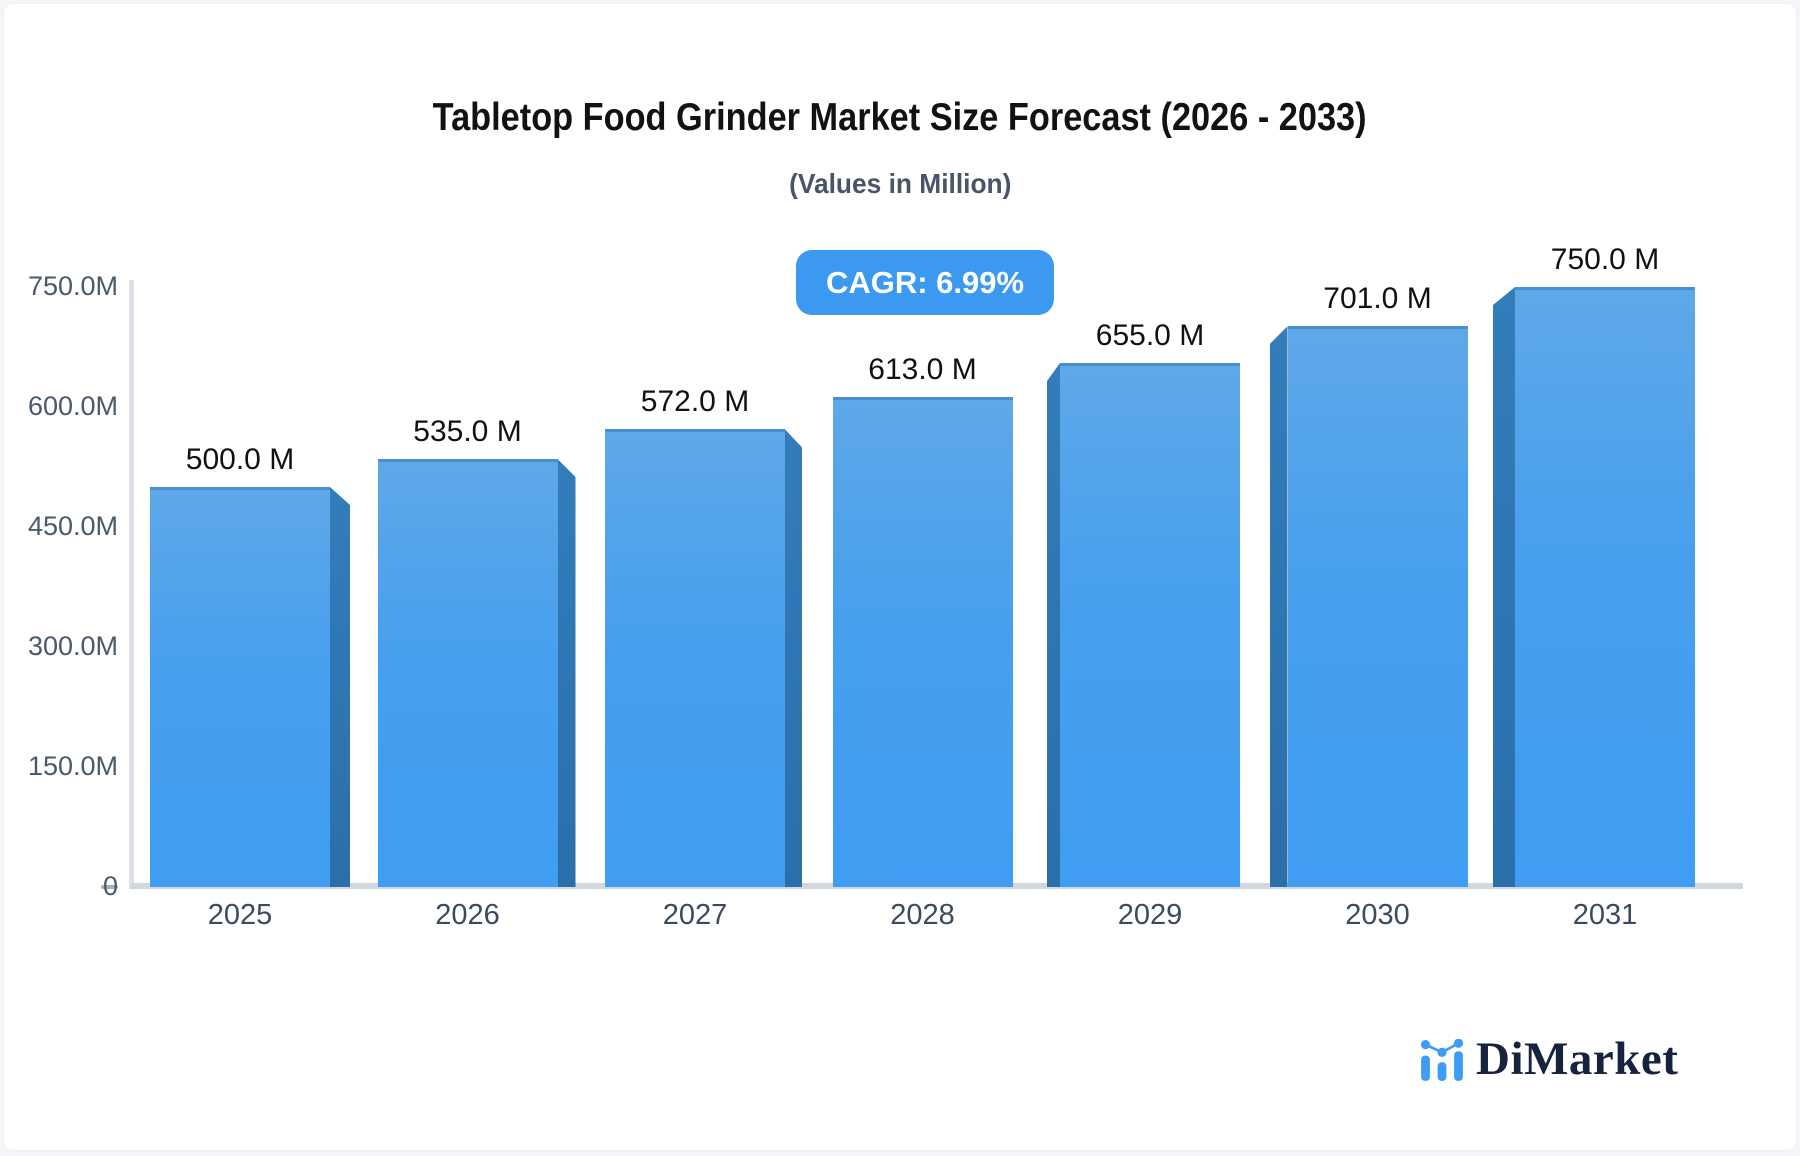 This screenshot has width=1800, height=1156. Describe the element at coordinates (240, 459) in the screenshot. I see `bar-value-label: 500.0 M` at that location.